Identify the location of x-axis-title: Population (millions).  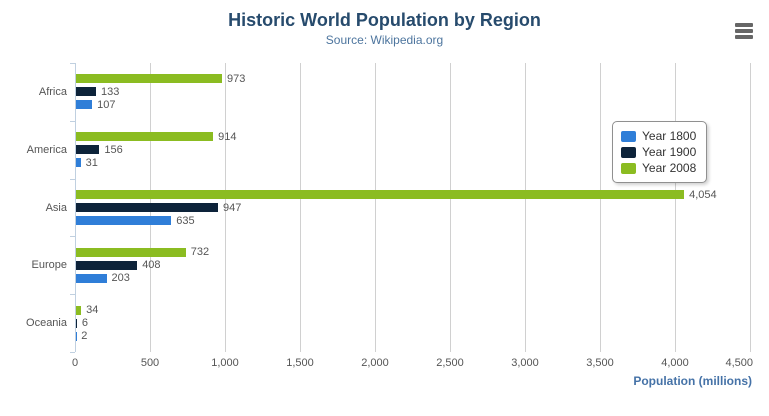
(692, 381).